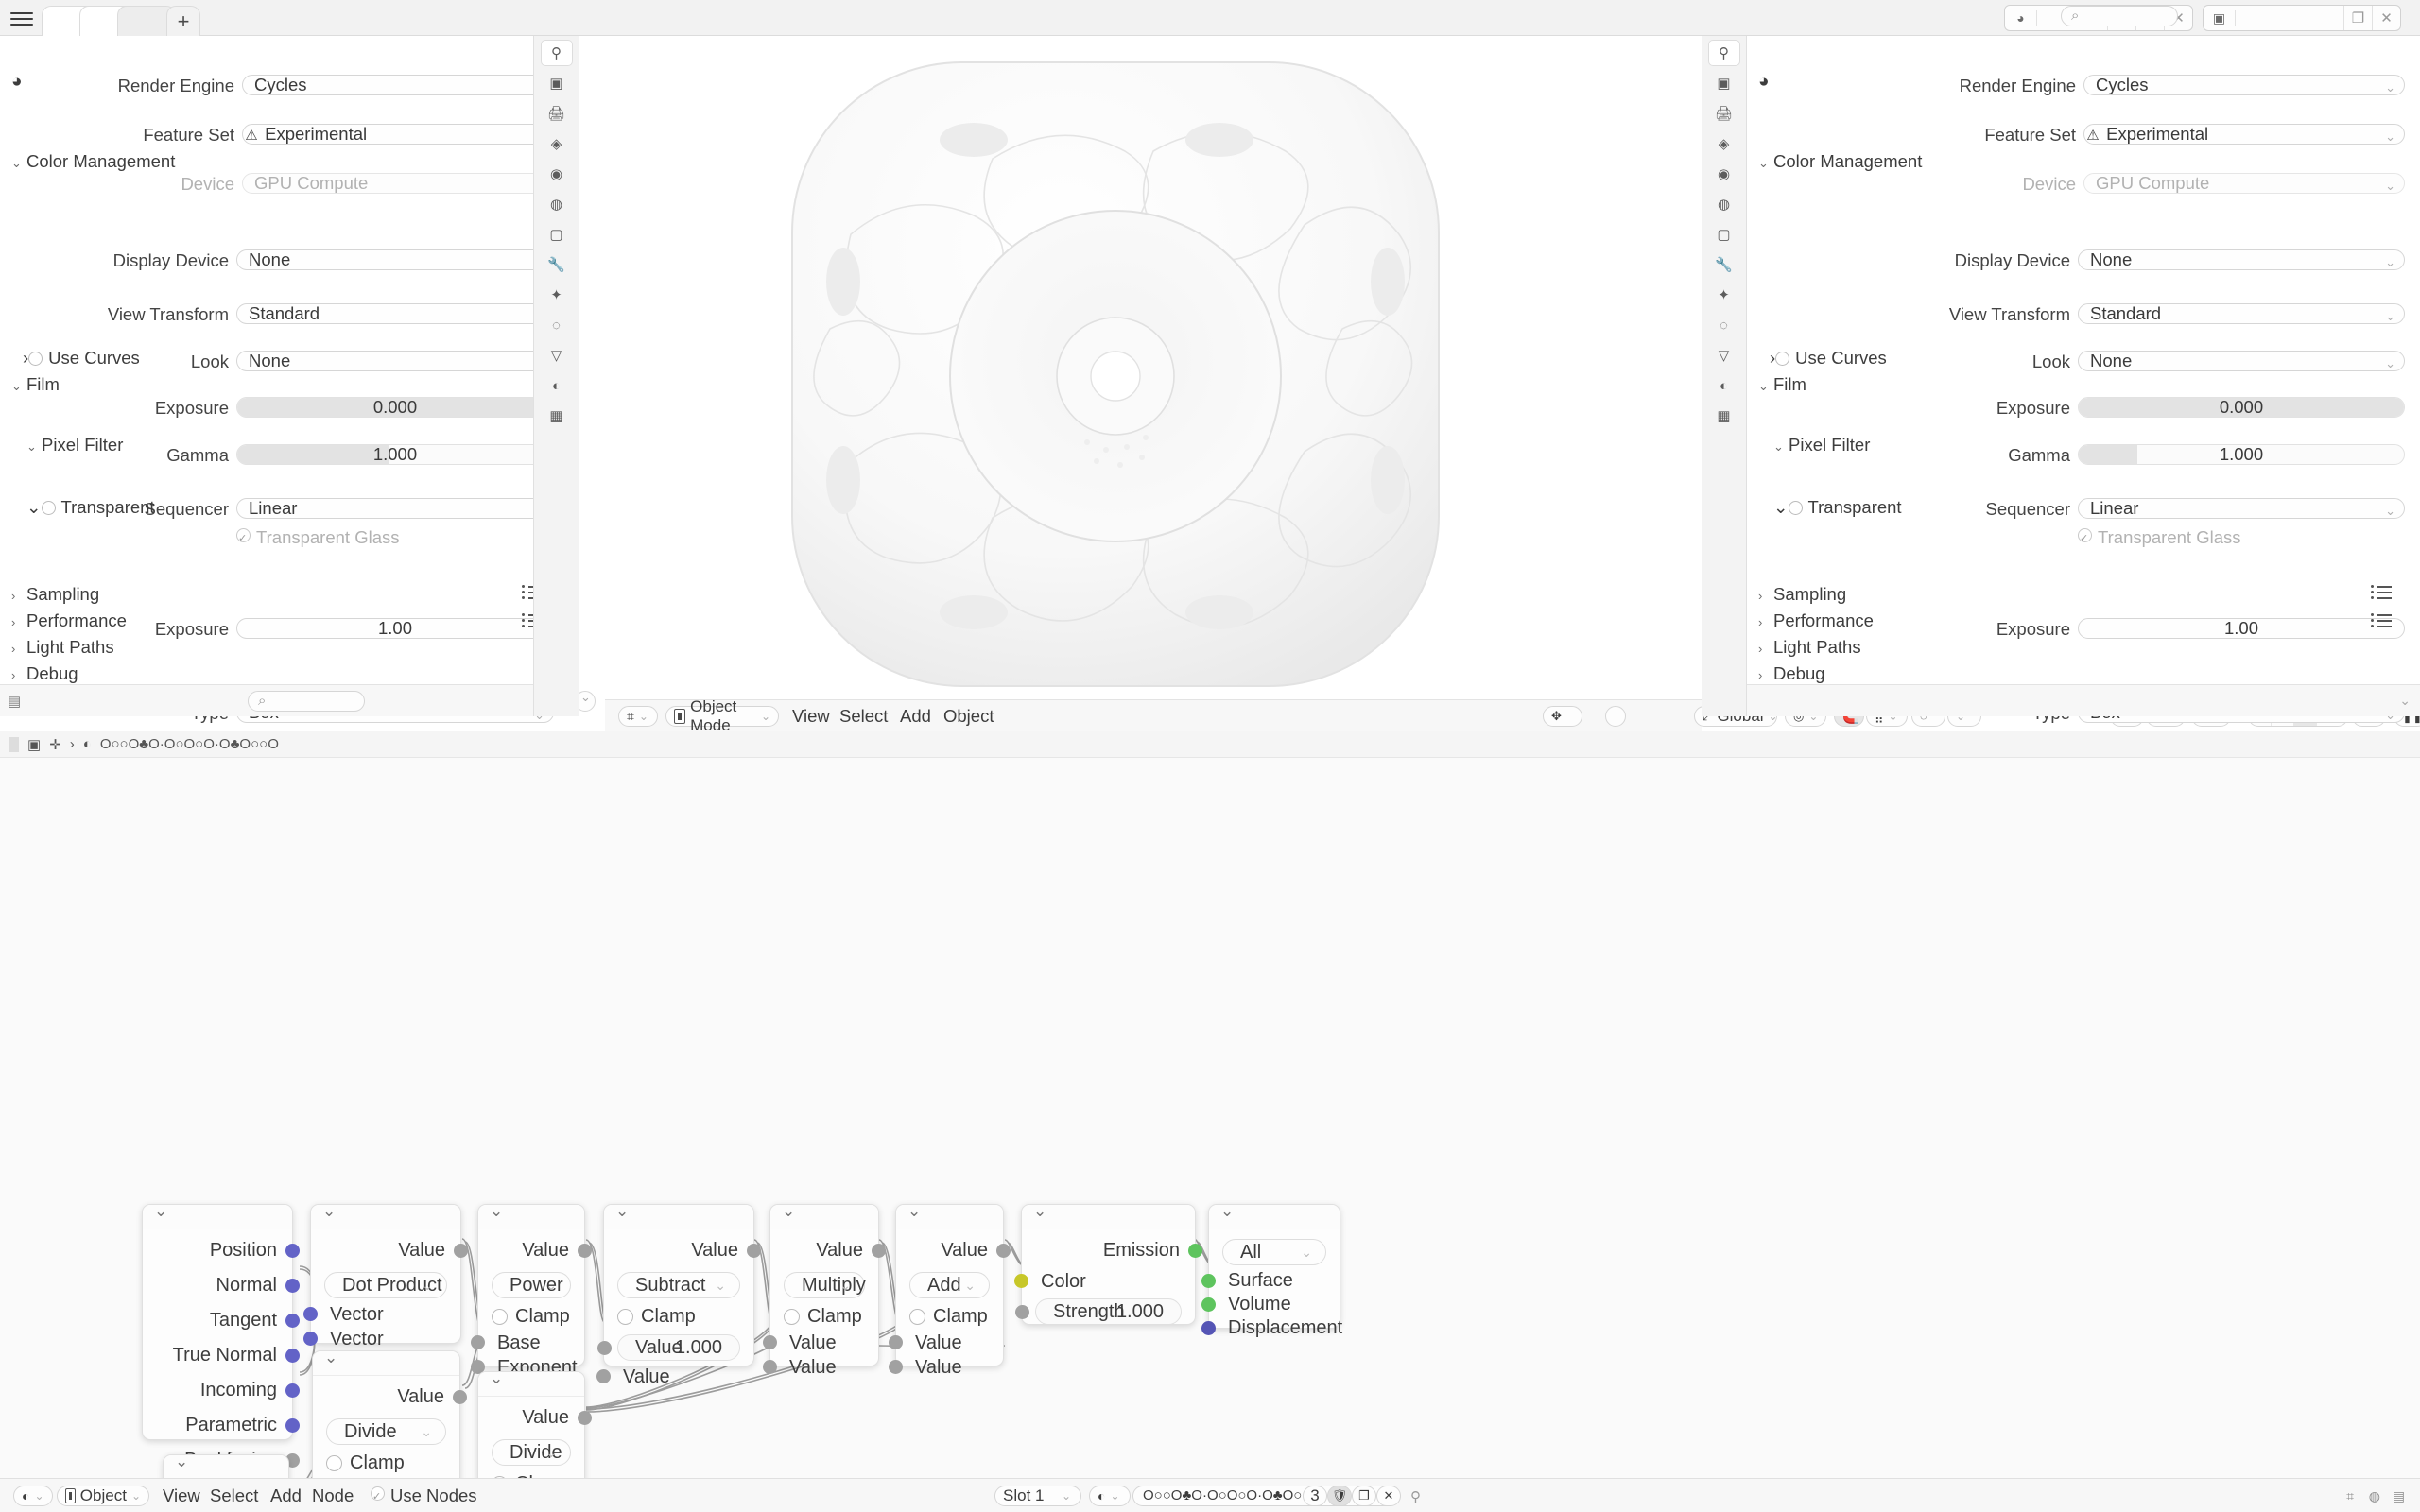  What do you see at coordinates (1364, 1496) in the screenshot?
I see `new-material-button: ❐` at bounding box center [1364, 1496].